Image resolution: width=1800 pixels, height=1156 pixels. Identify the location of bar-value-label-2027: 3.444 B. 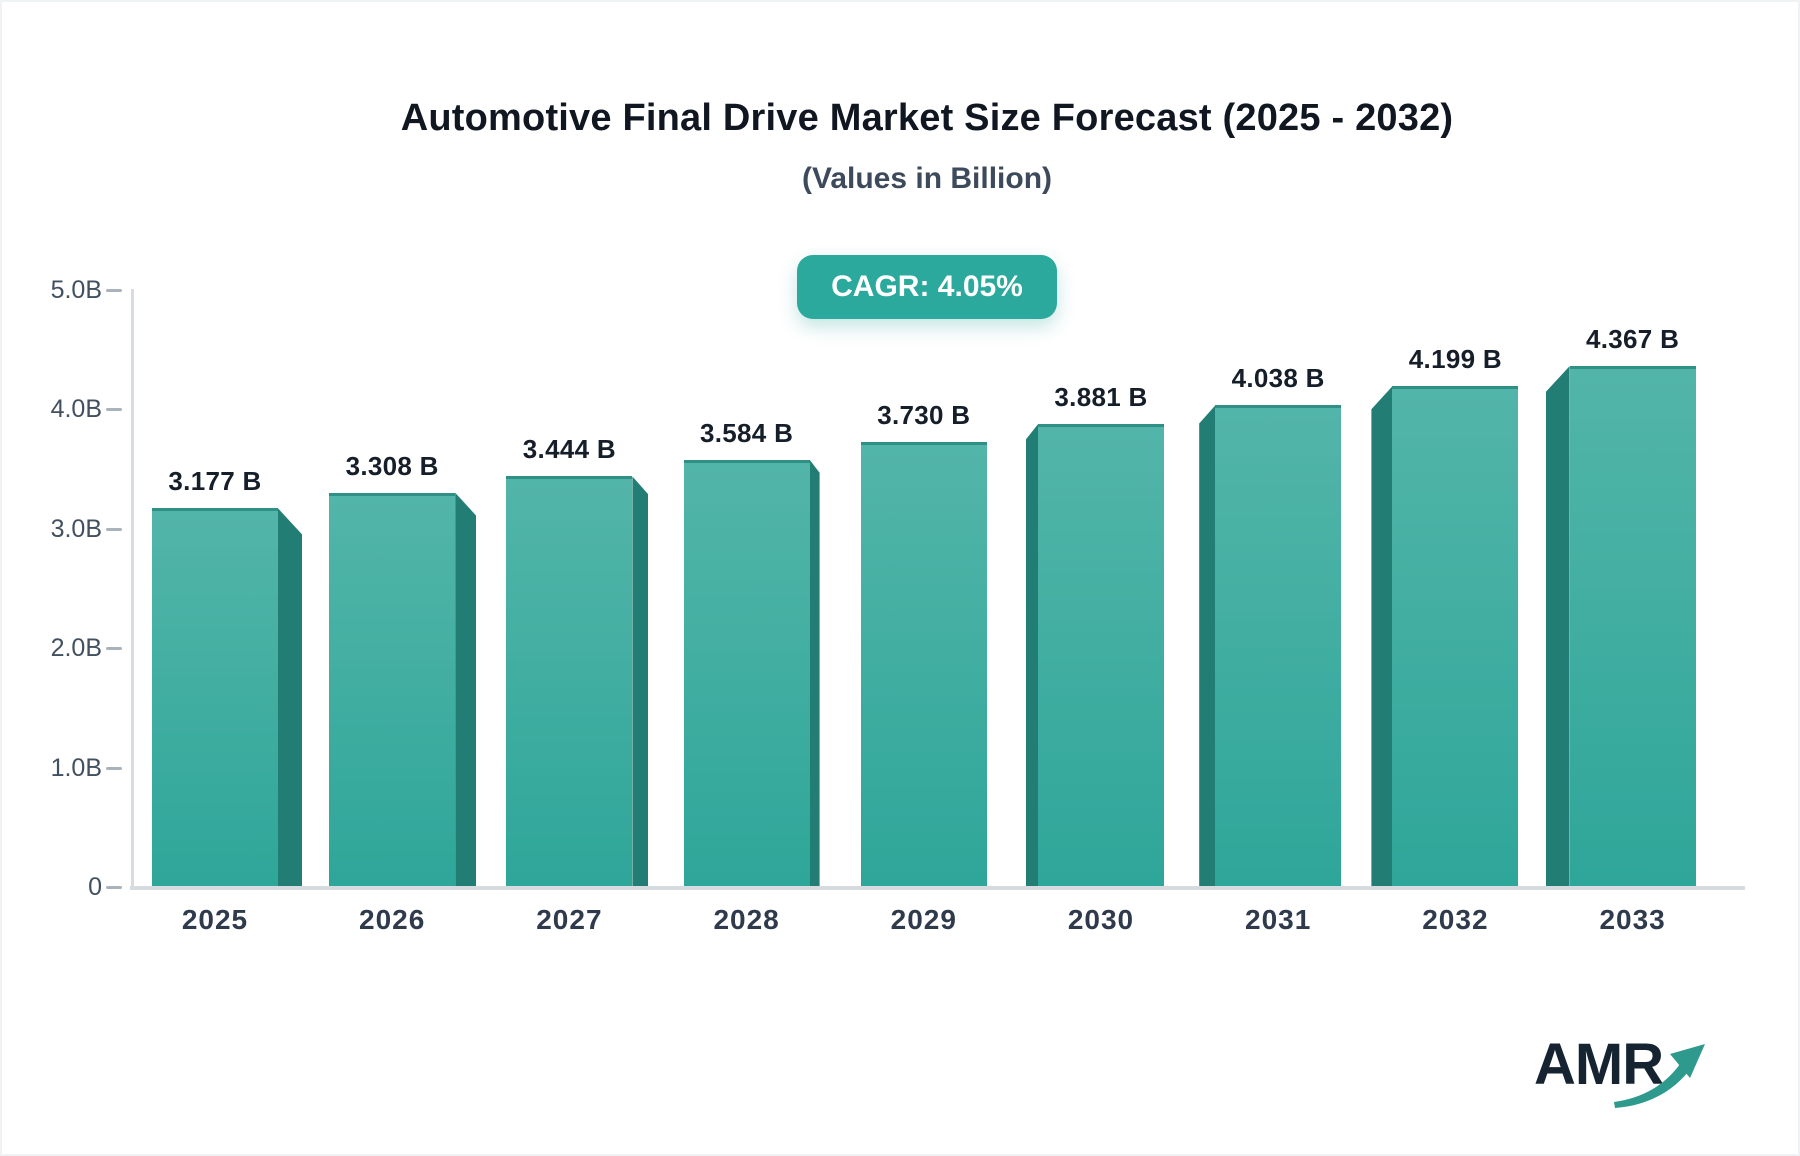
(569, 449).